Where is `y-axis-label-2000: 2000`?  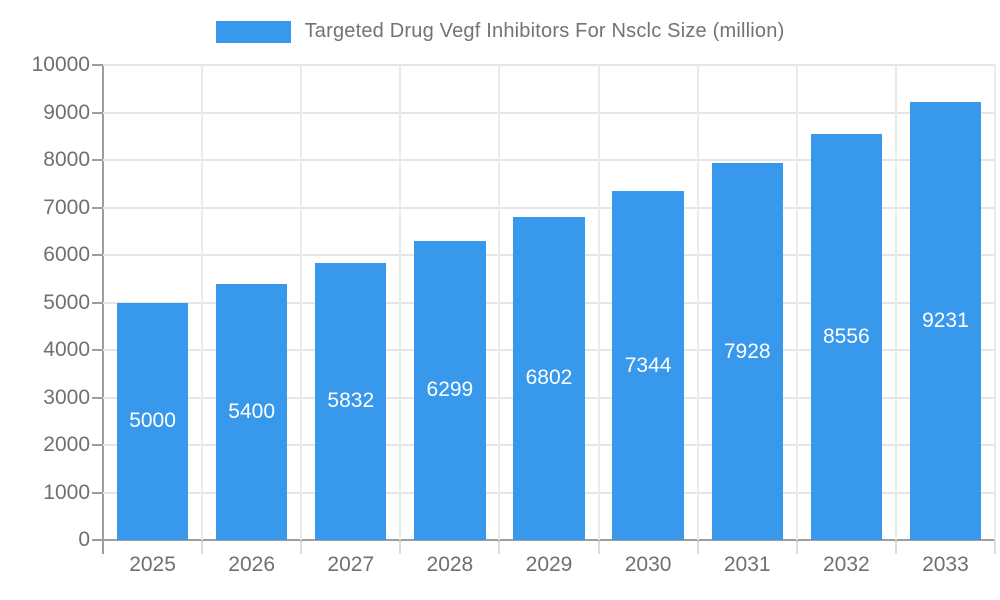 y-axis-label-2000: 2000 is located at coordinates (66, 444).